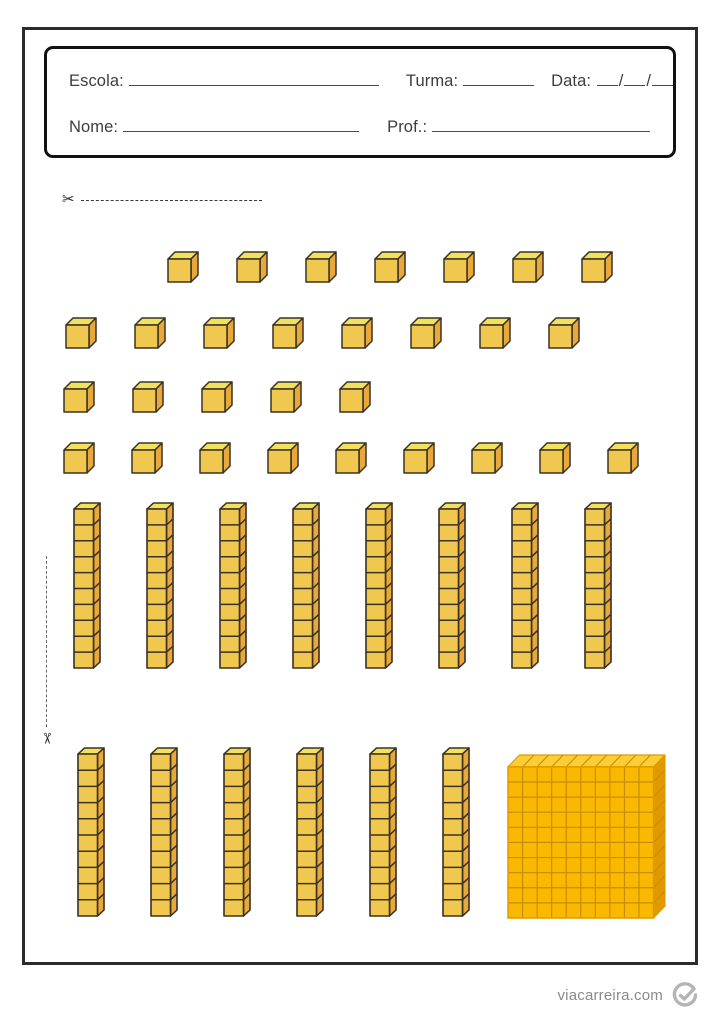 This screenshot has width=724, height=1024. I want to click on escola-label: Escola:, so click(96, 81).